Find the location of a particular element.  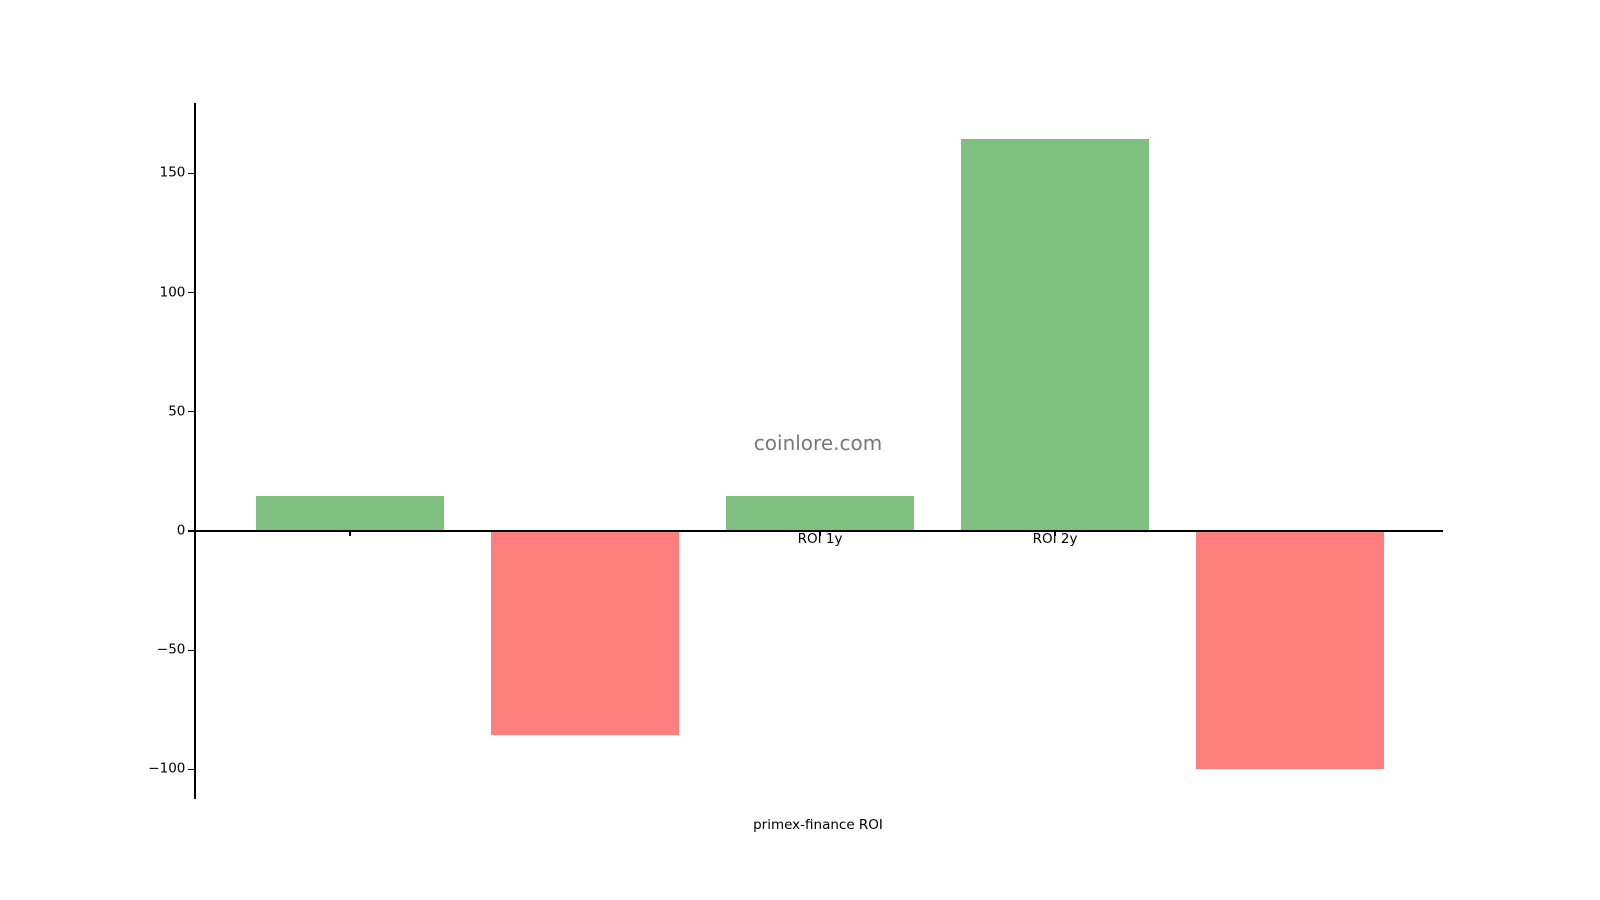

bar-roi-2y is located at coordinates (1055, 334).